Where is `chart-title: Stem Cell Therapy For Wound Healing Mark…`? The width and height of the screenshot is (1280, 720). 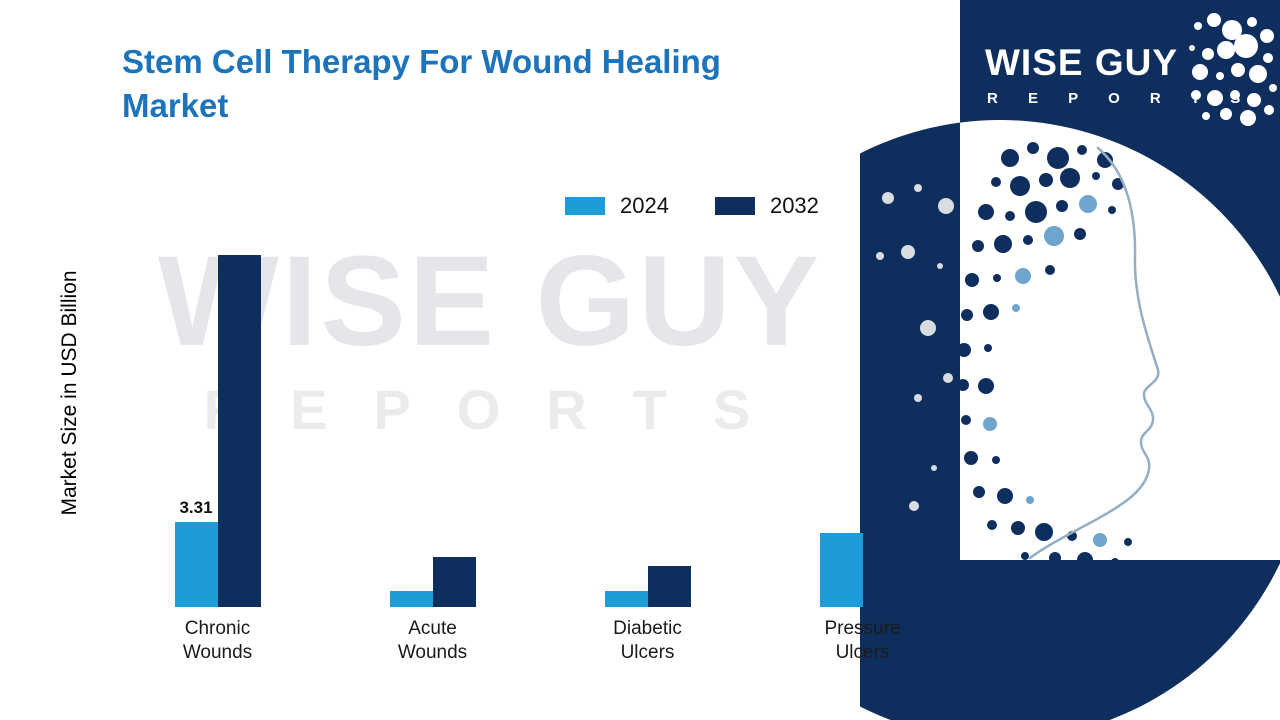 chart-title: Stem Cell Therapy For Wound Healing Mark… is located at coordinates (421, 83).